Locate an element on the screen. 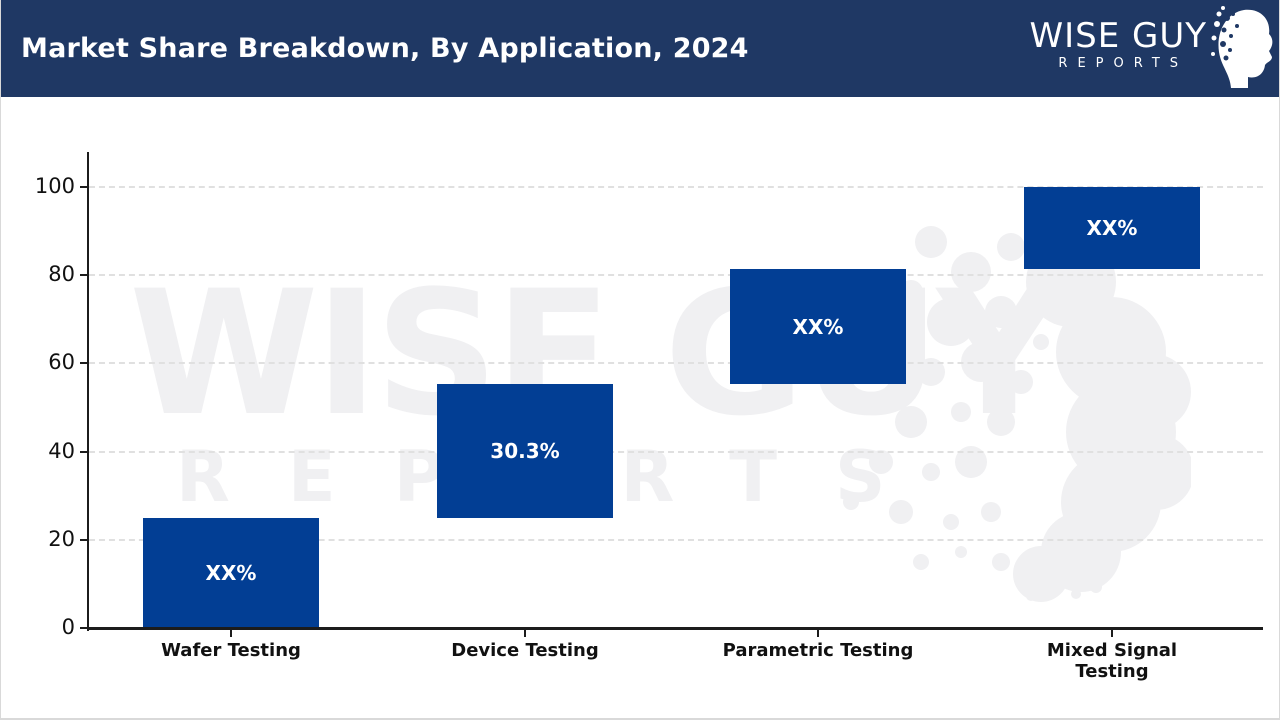  y-axis-tick-label: 0 is located at coordinates (68, 627).